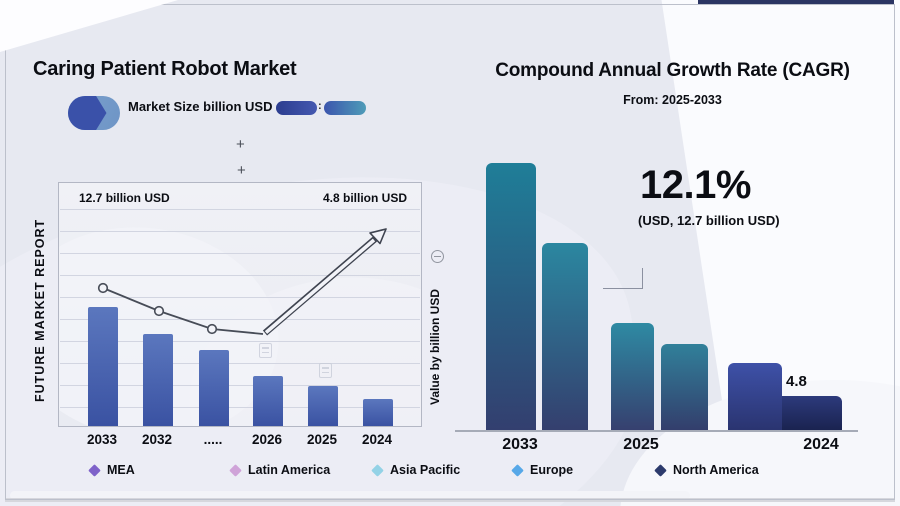 This screenshot has width=900, height=506. Describe the element at coordinates (684, 387) in the screenshot. I see `cagr-bar-2025-b` at that location.